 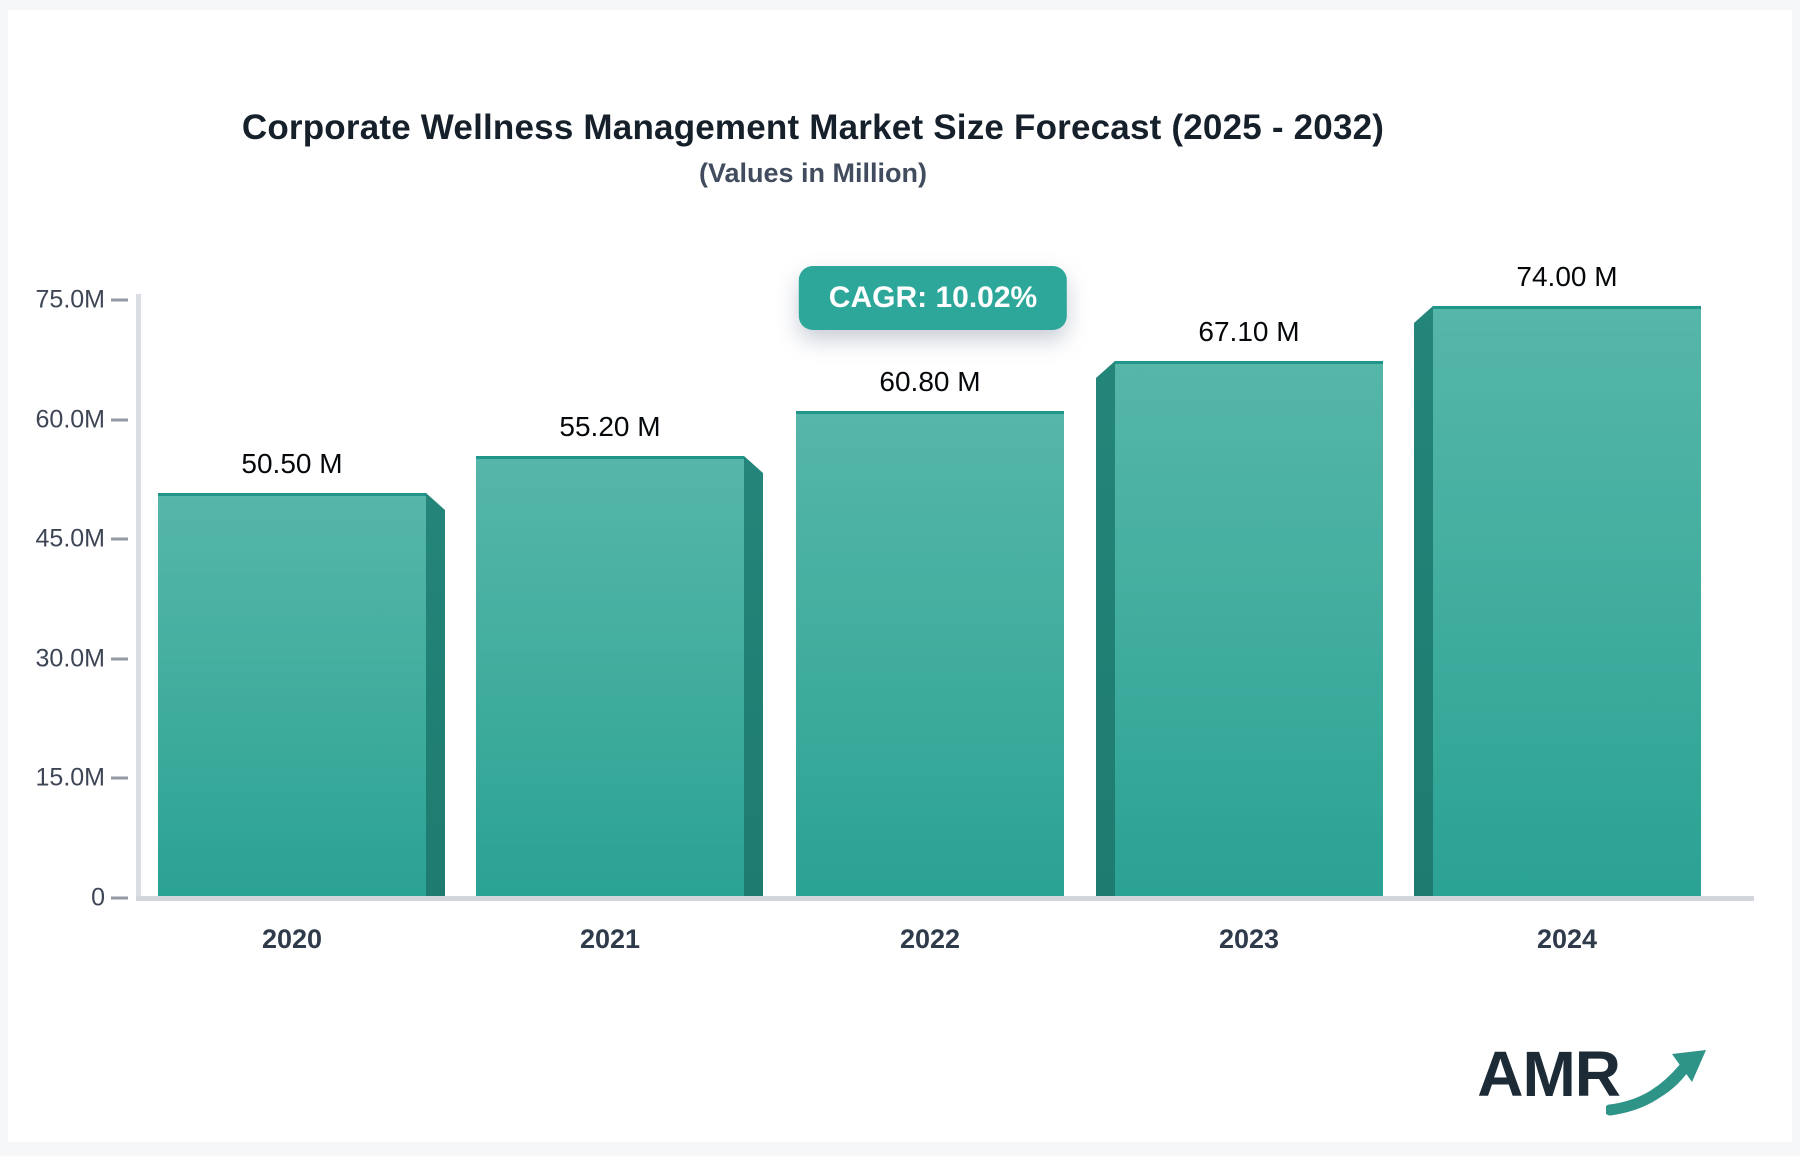 What do you see at coordinates (1567, 939) in the screenshot?
I see `x-axis-label: 2024` at bounding box center [1567, 939].